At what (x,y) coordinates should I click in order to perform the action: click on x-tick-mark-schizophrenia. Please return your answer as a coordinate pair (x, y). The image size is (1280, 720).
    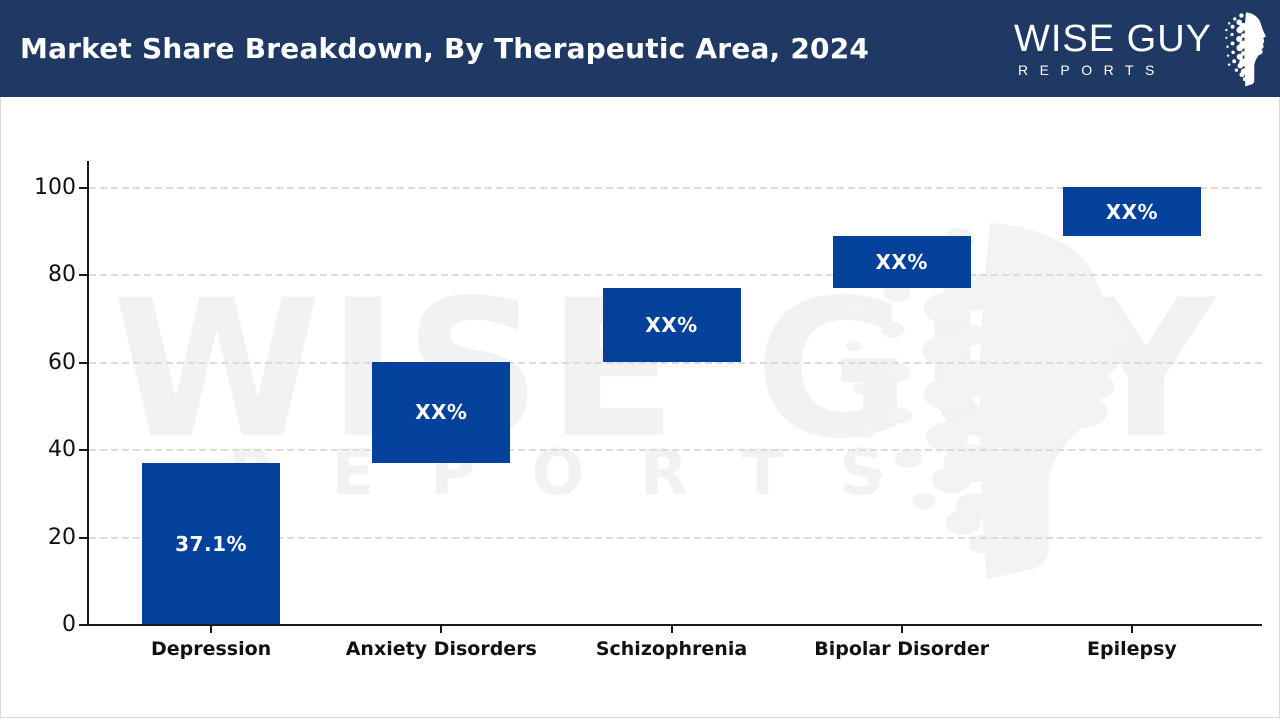
    Looking at the image, I should click on (671, 629).